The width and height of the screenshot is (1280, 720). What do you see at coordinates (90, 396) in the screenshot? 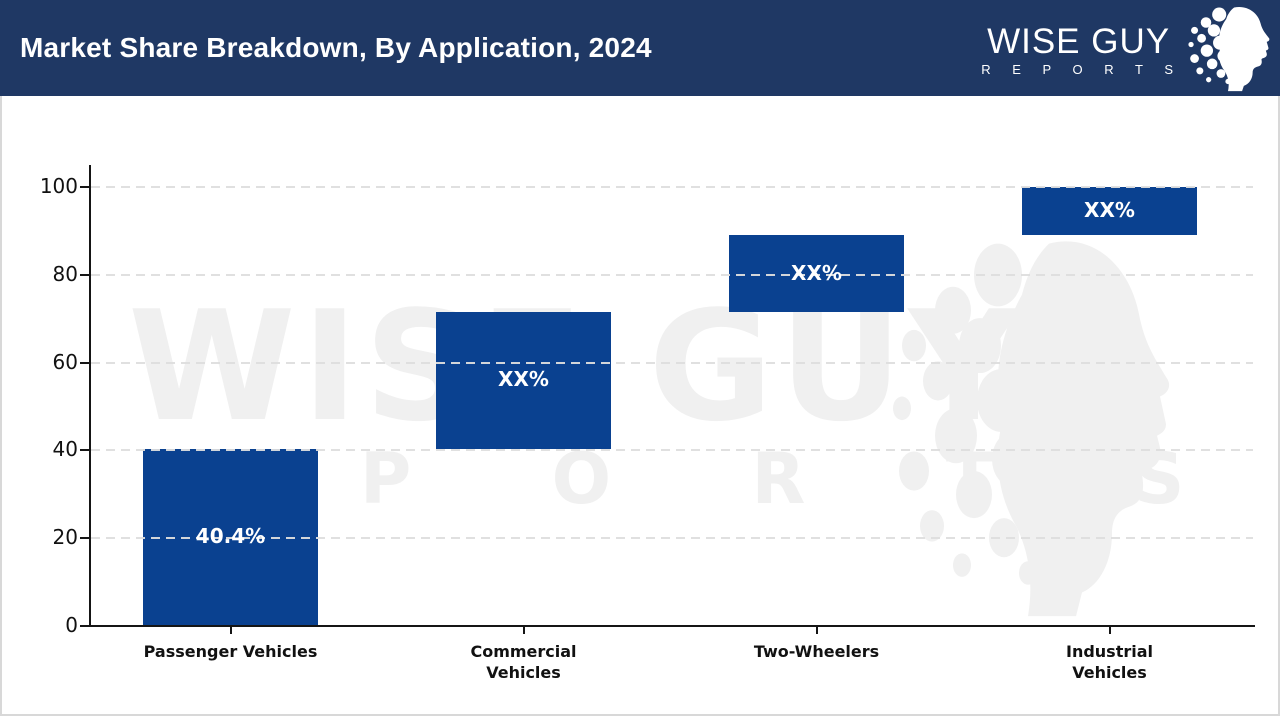
I see `y-axis-line` at bounding box center [90, 396].